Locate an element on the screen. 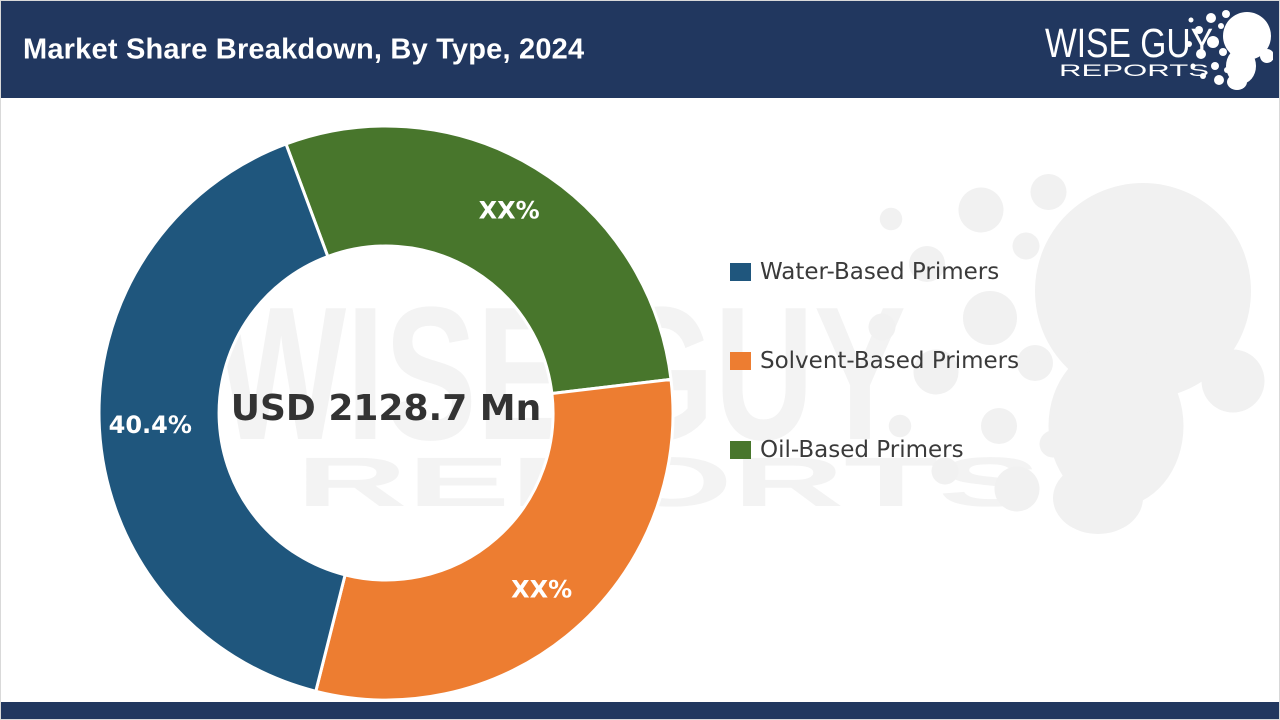 The width and height of the screenshot is (1280, 720). legend-item-oil-based: Oil-Based Primers is located at coordinates (874, 450).